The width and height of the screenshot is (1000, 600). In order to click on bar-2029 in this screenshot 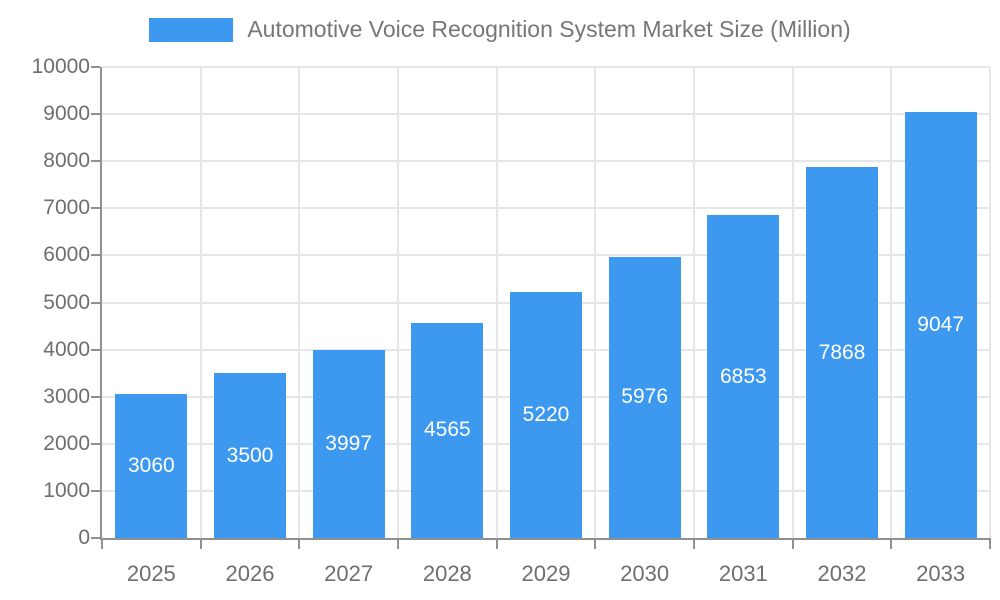, I will do `click(546, 415)`.